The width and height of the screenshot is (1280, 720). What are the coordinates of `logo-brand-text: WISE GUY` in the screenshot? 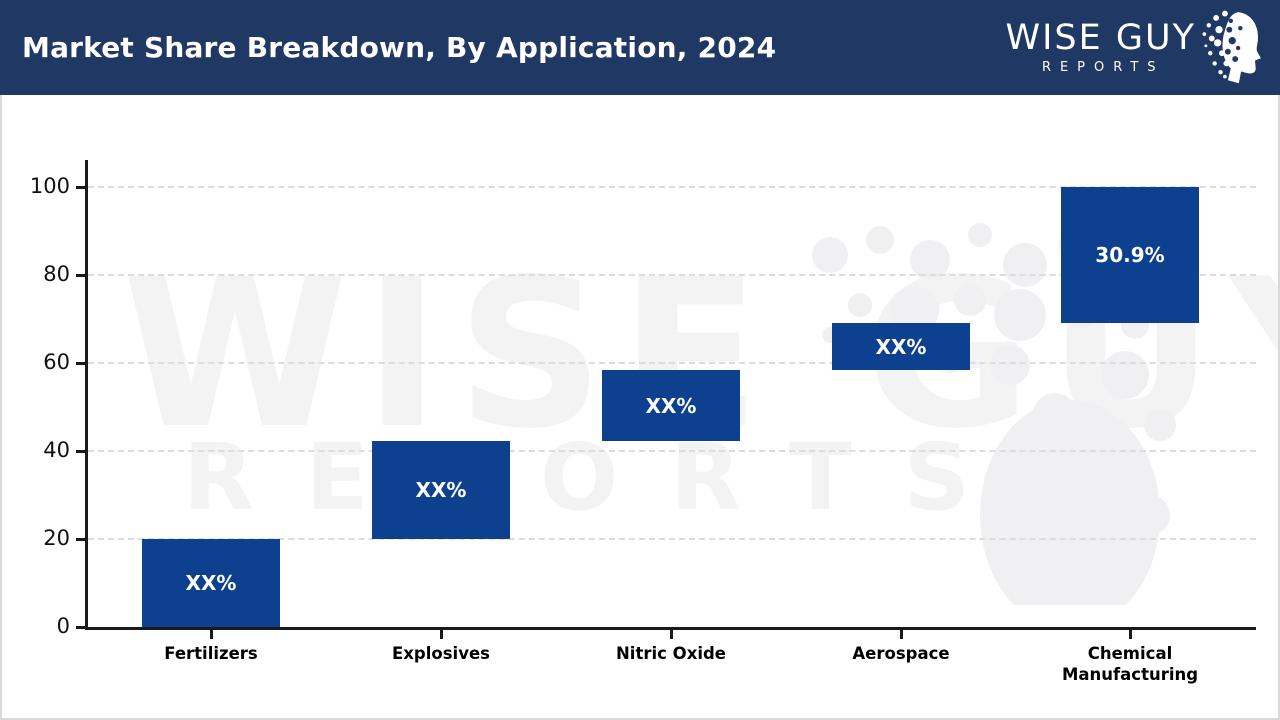 It's located at (1100, 37).